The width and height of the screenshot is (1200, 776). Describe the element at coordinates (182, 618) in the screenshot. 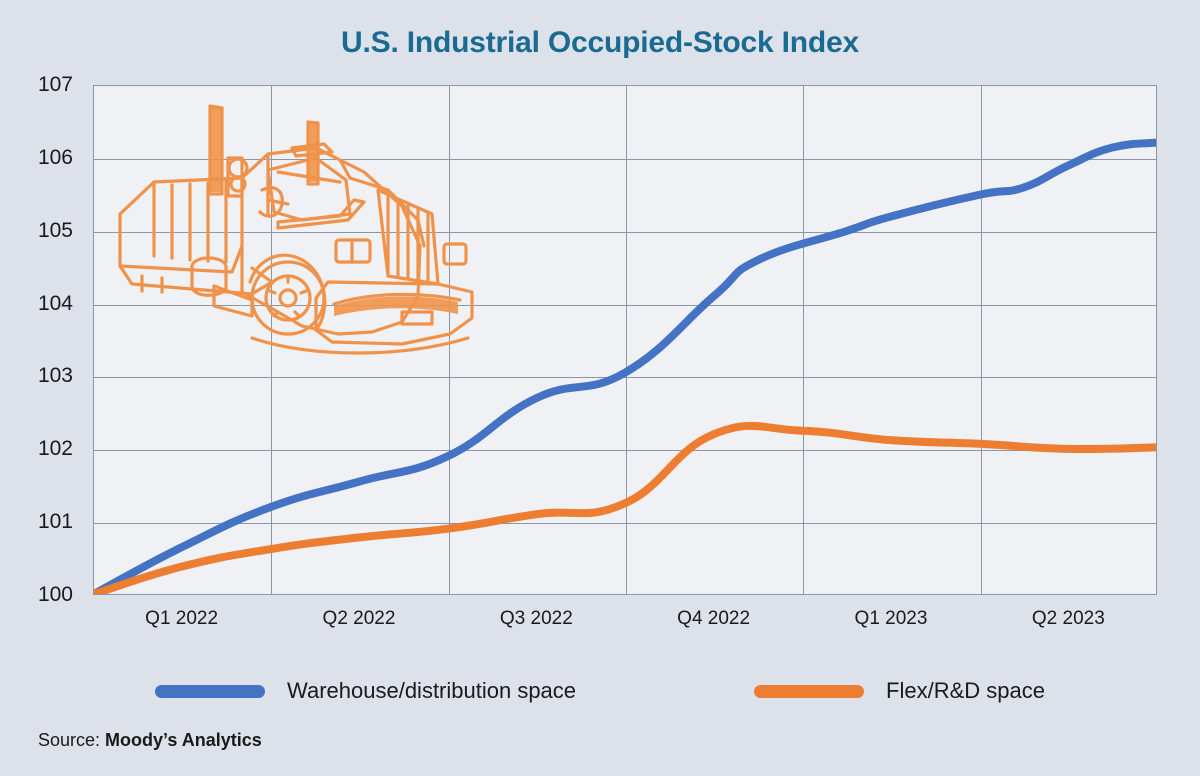

I see `x-axis-tick-label: Q1 2022` at that location.